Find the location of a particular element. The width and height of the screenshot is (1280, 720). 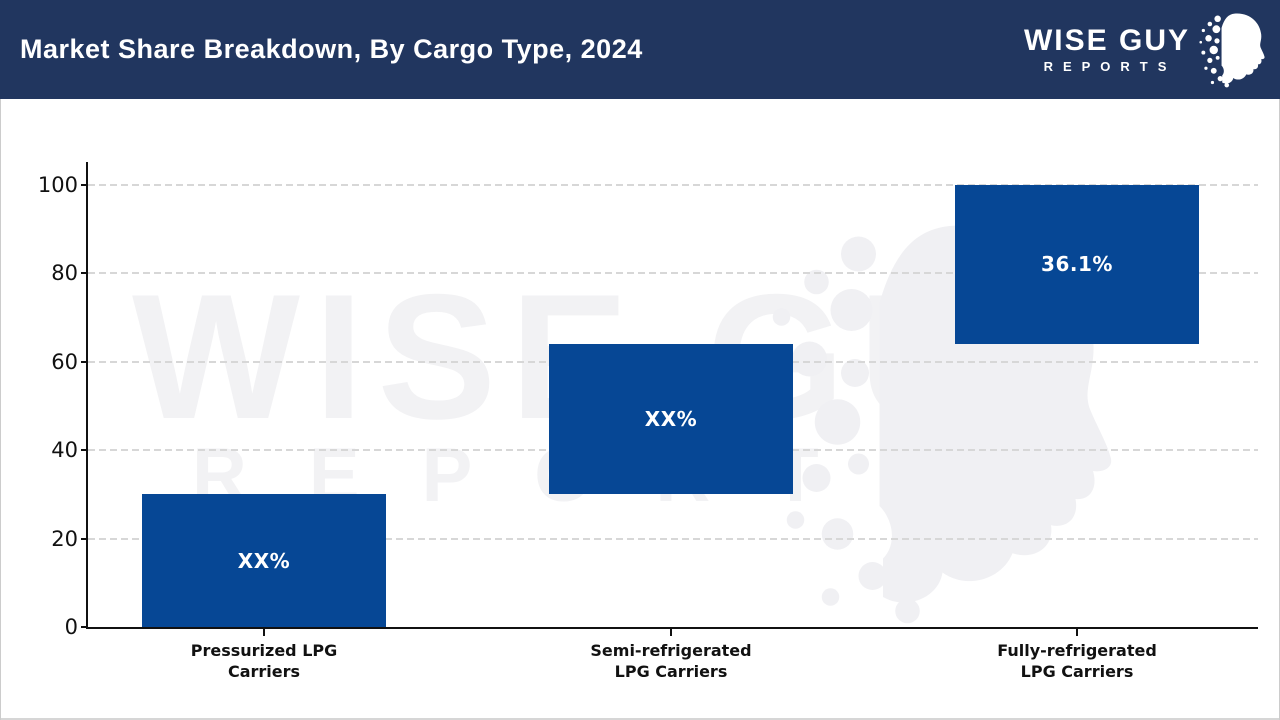

wiseguy-logo: WISE GUY REPORTS is located at coordinates (1145, 50).